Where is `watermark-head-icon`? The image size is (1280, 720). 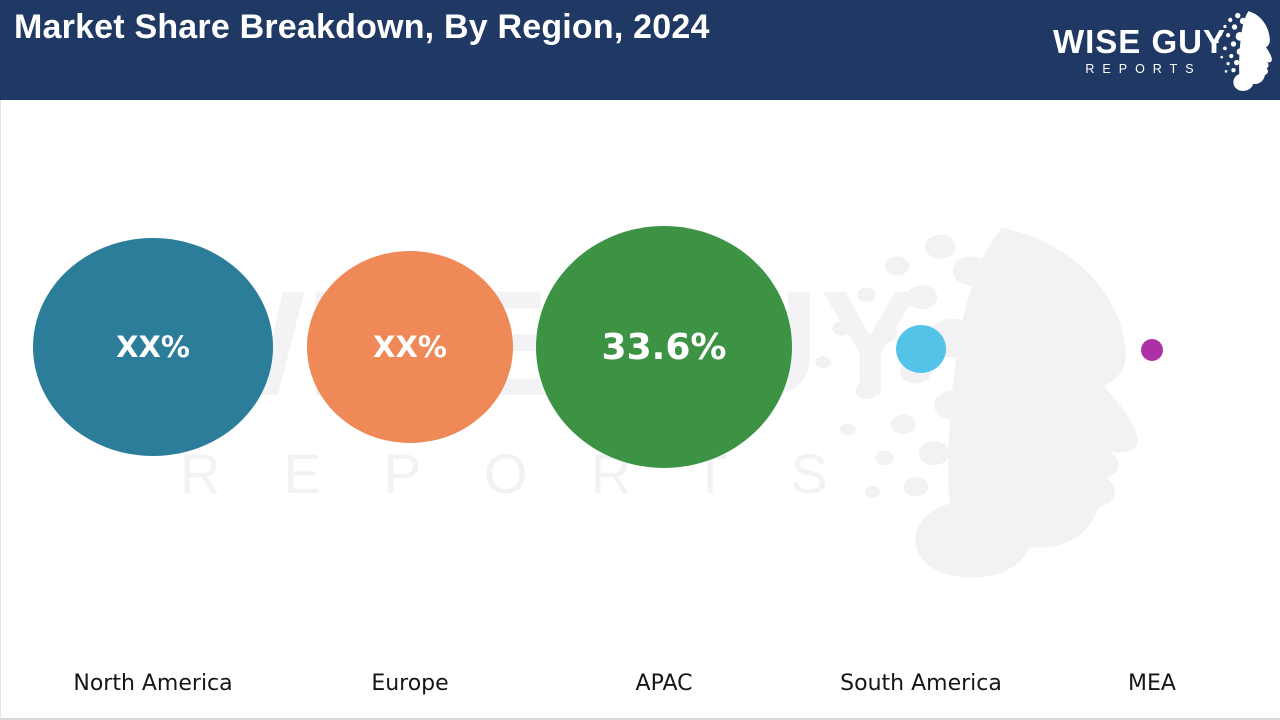
watermark-head-icon is located at coordinates (976, 402).